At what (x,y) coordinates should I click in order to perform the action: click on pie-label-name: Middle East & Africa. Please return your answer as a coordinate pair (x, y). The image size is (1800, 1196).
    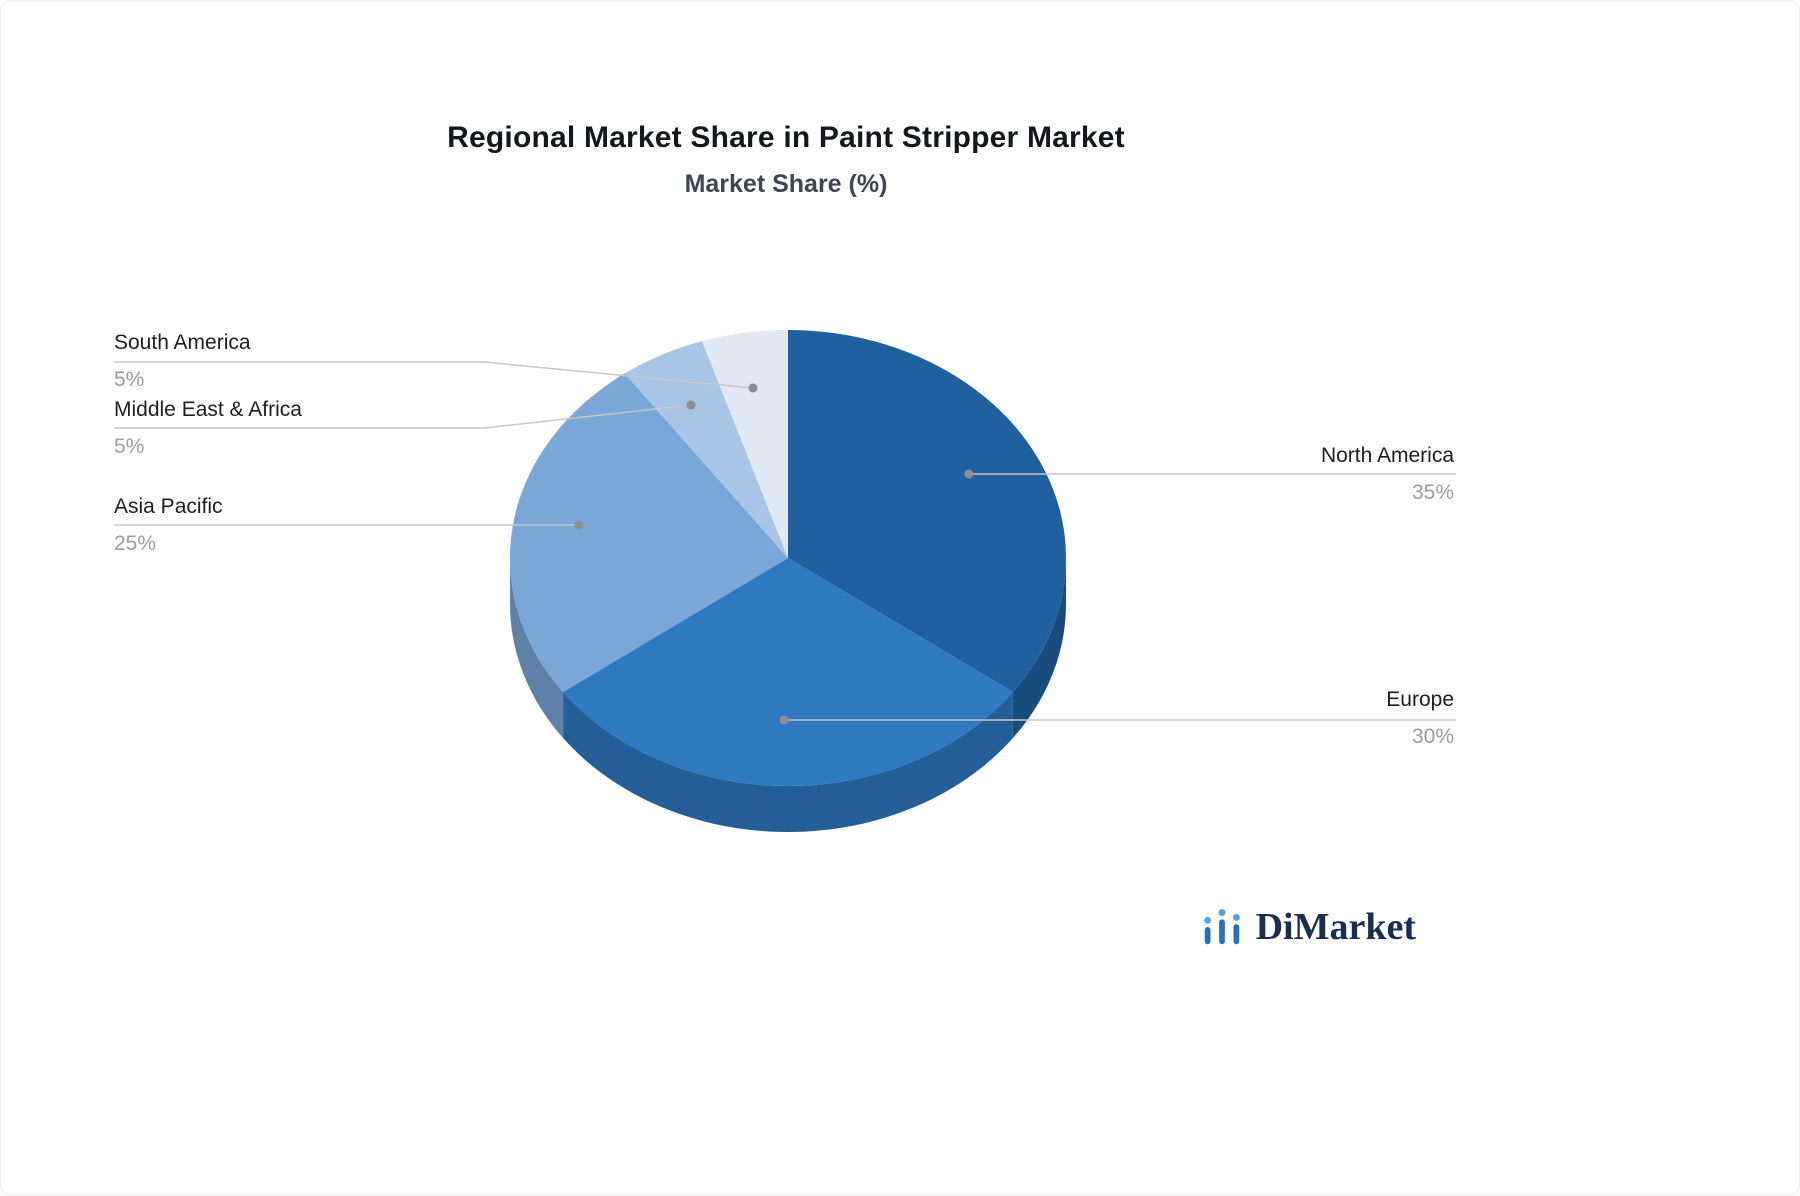
    Looking at the image, I should click on (208, 409).